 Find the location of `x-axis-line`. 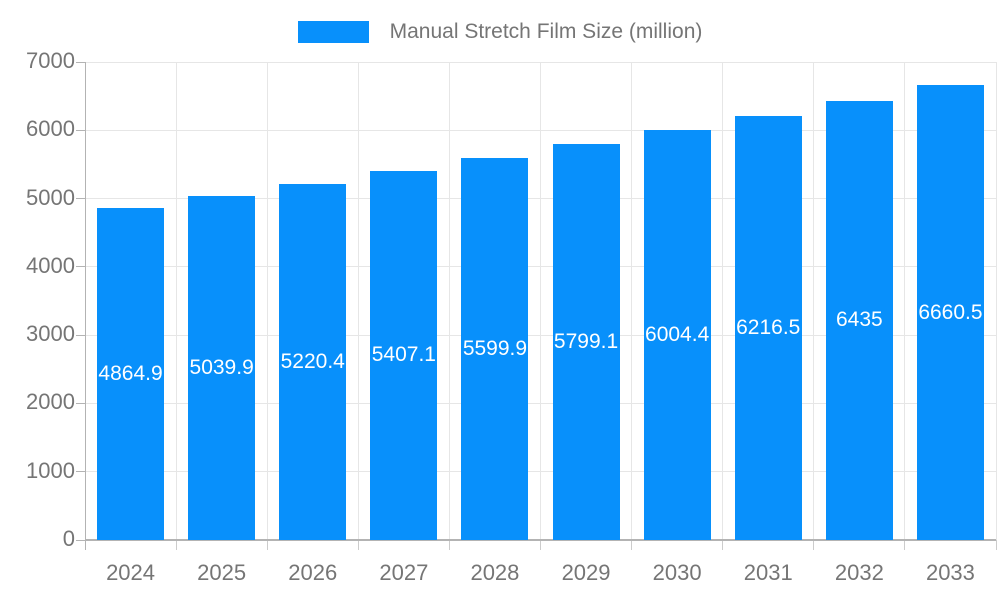

x-axis-line is located at coordinates (540, 540).